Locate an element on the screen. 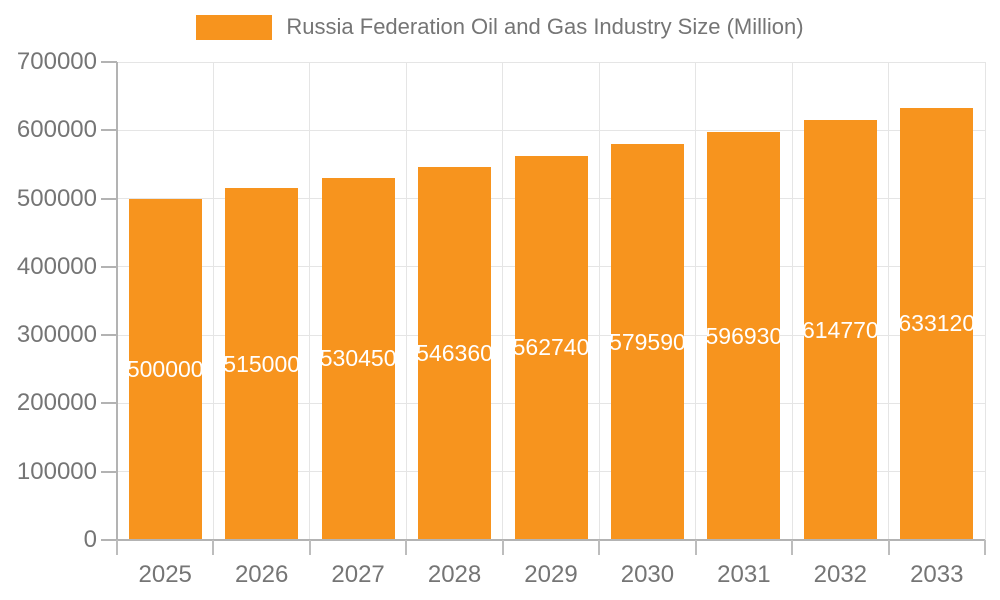  x-axis-label: 2027 is located at coordinates (358, 574).